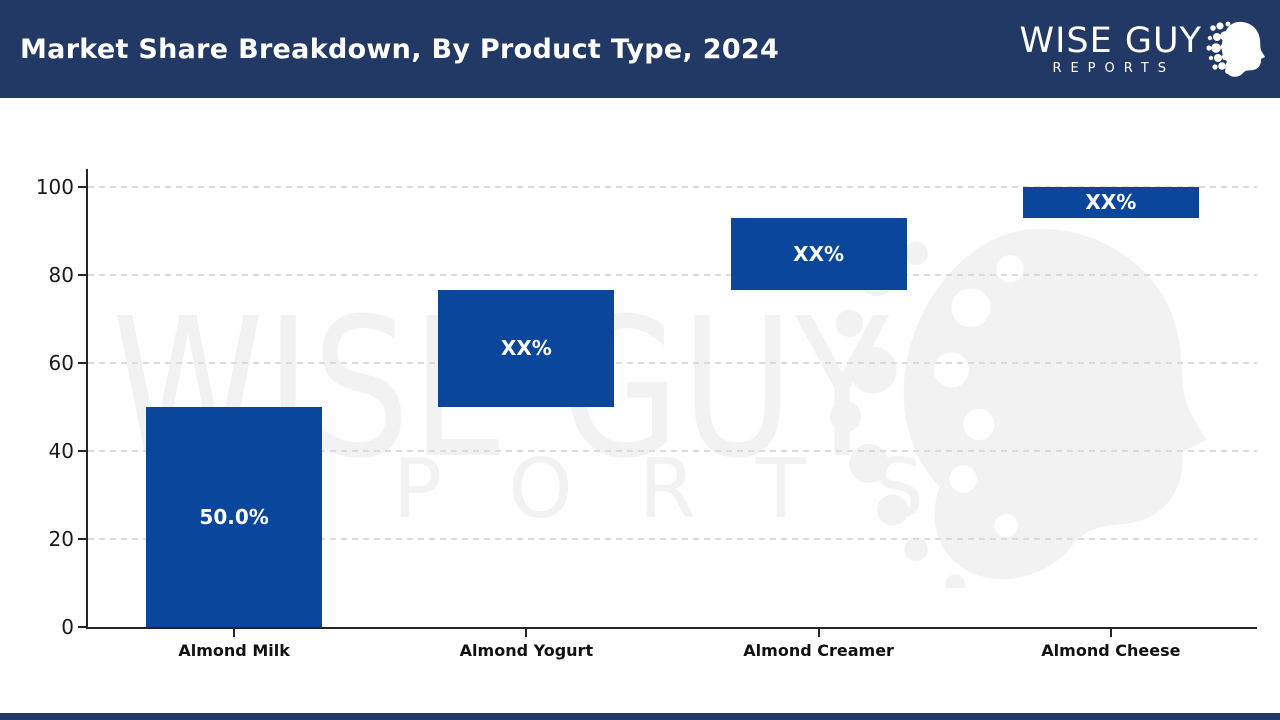 Image resolution: width=1280 pixels, height=720 pixels. What do you see at coordinates (61, 275) in the screenshot?
I see `y-tick-label: 80` at bounding box center [61, 275].